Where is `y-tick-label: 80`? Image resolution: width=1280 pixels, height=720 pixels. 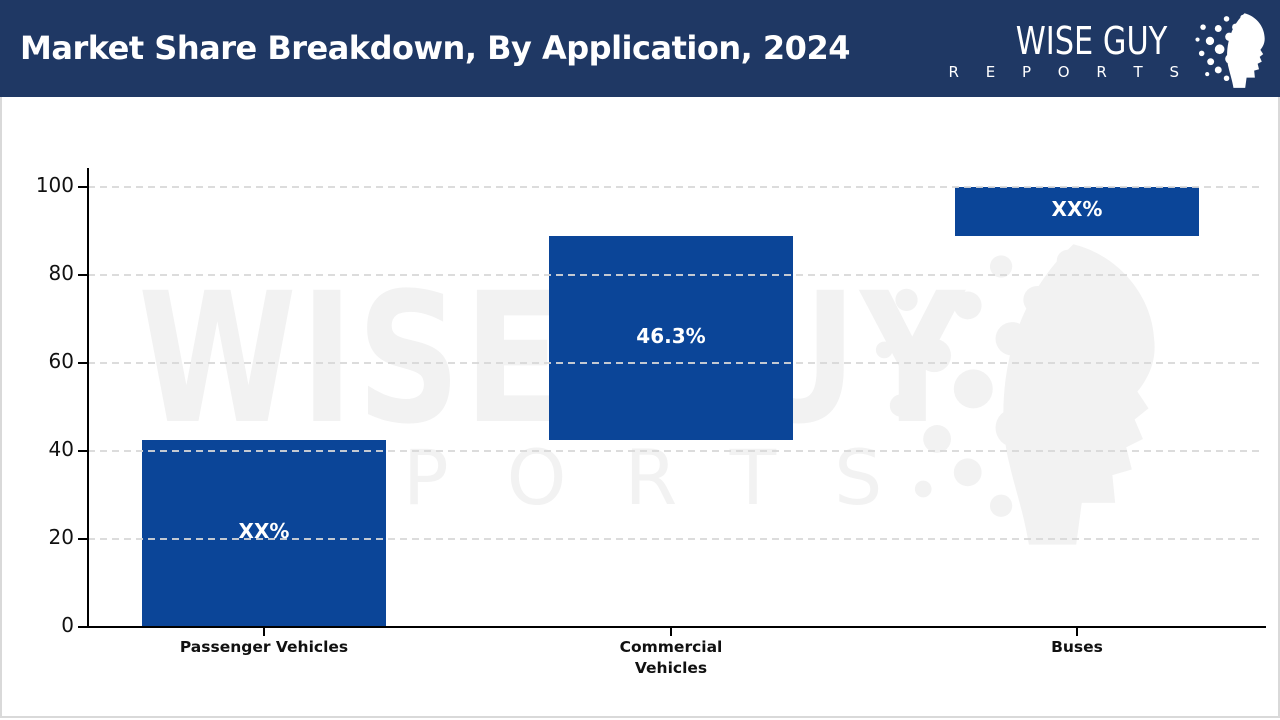 y-tick-label: 80 is located at coordinates (61, 273).